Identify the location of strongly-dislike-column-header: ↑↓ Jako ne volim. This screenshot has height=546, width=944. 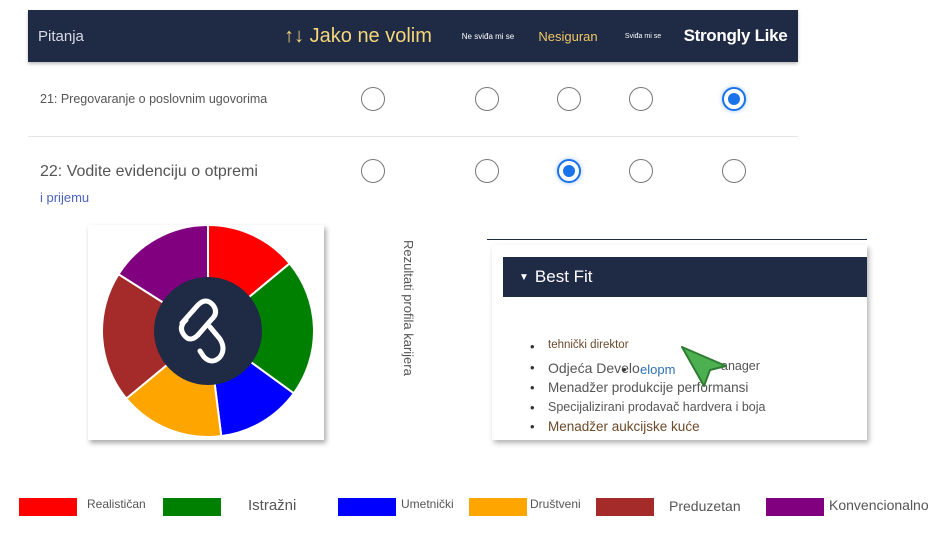
(358, 35).